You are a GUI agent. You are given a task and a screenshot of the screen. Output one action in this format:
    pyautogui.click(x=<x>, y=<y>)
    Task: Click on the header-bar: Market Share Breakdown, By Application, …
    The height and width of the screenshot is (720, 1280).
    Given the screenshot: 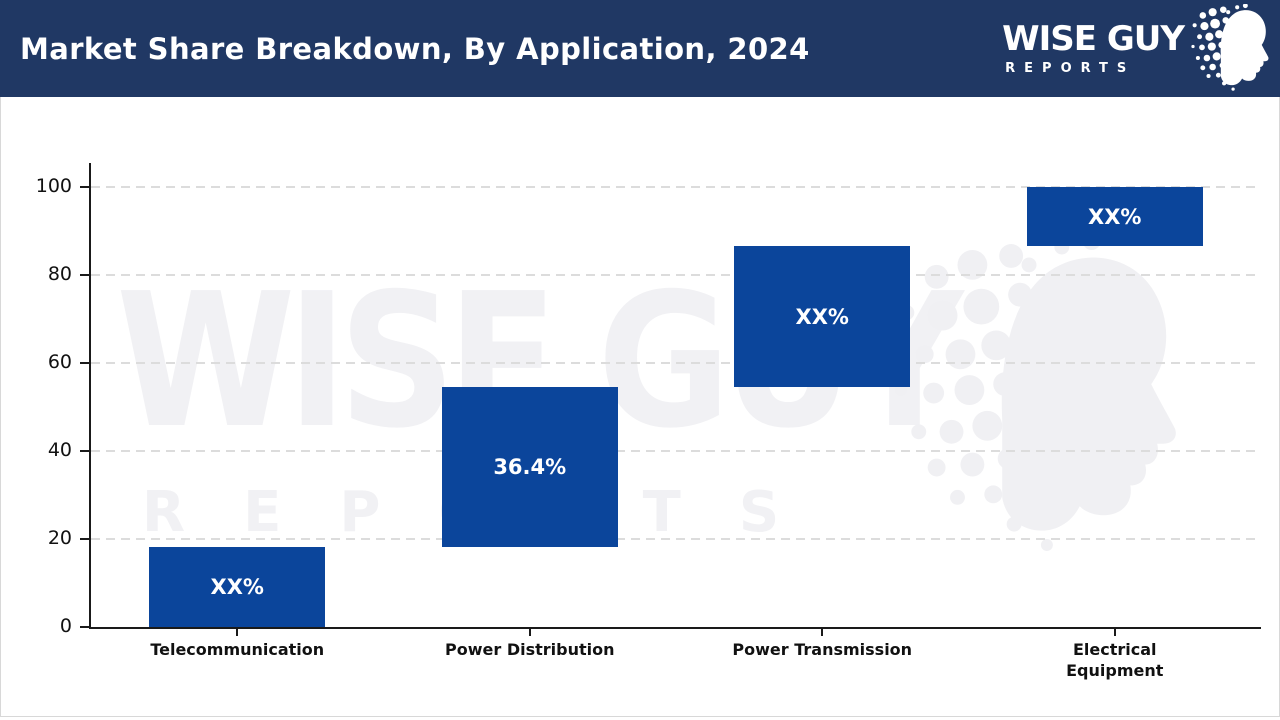 What is the action you would take?
    pyautogui.click(x=640, y=48)
    